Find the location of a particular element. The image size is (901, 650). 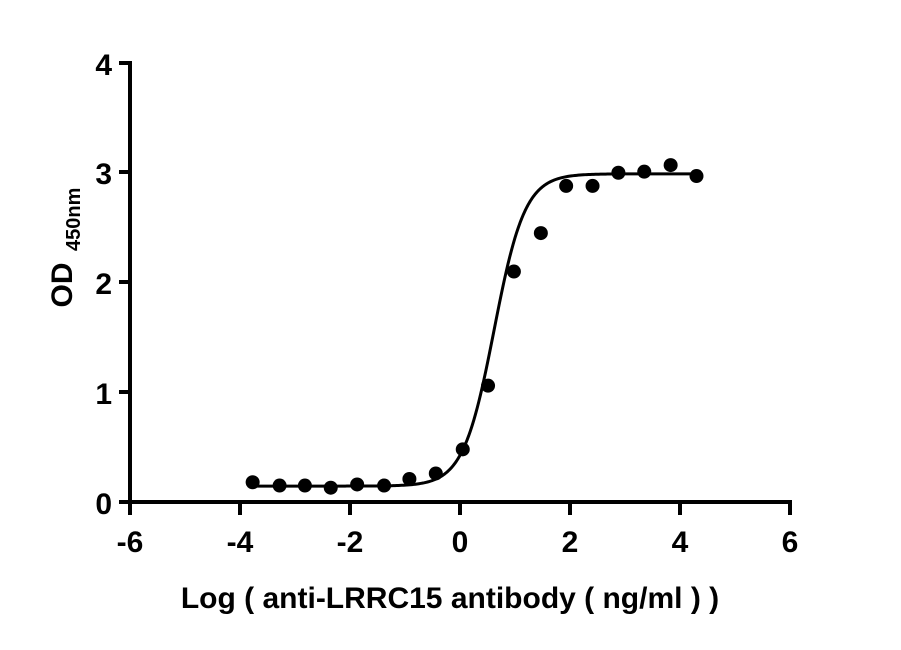

y-tick-label-2: 2 is located at coordinates (103, 284).